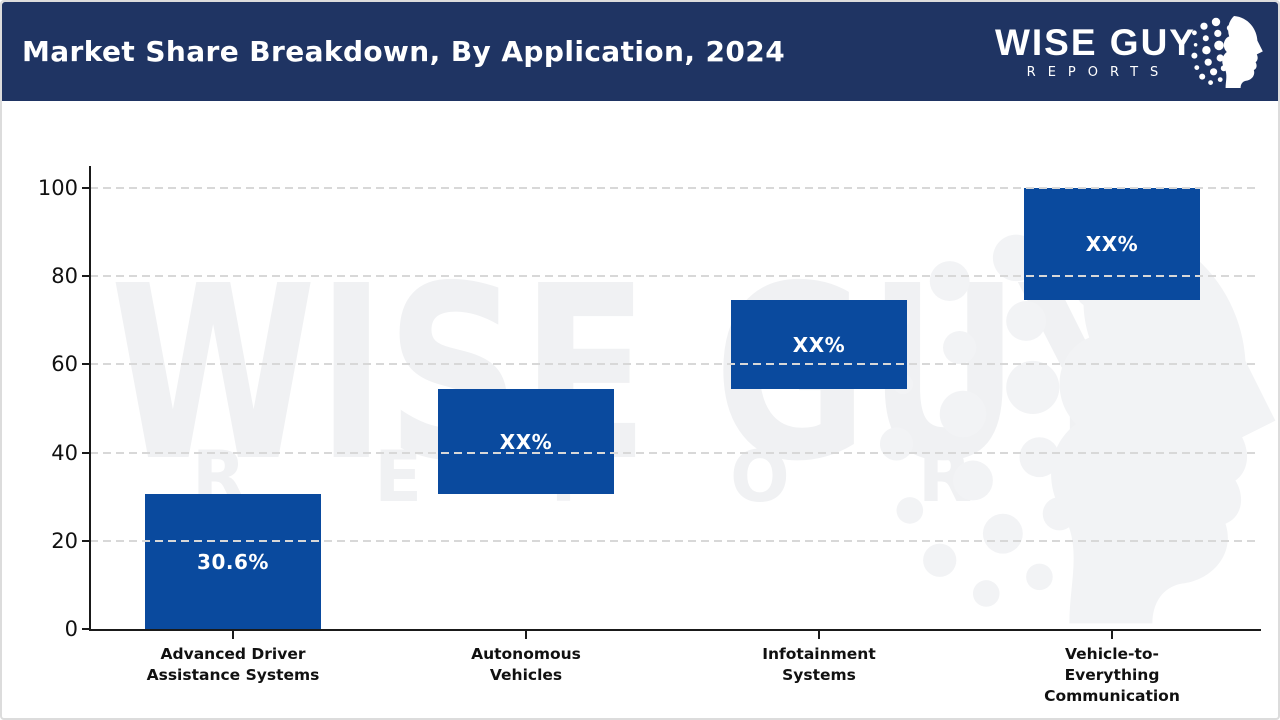 Image resolution: width=1280 pixels, height=720 pixels. I want to click on x-category-label-line: Systems, so click(819, 675).